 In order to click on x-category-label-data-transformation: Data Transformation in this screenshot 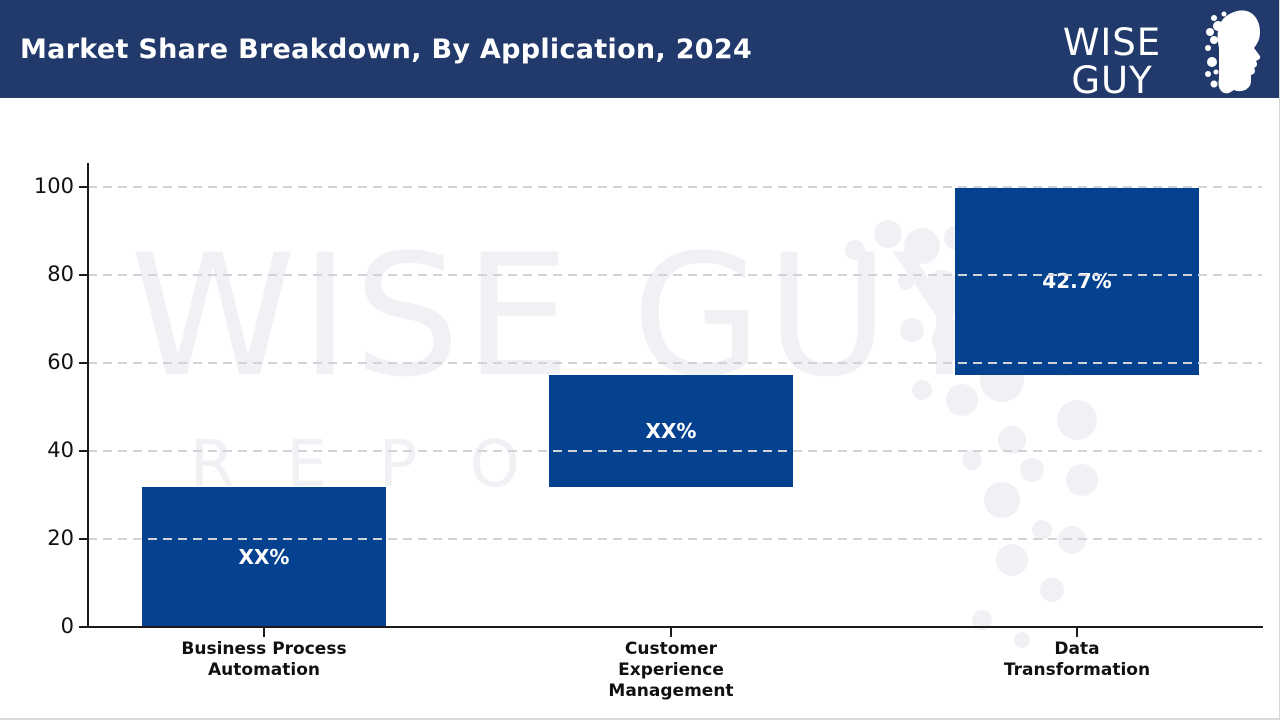, I will do `click(1077, 660)`.